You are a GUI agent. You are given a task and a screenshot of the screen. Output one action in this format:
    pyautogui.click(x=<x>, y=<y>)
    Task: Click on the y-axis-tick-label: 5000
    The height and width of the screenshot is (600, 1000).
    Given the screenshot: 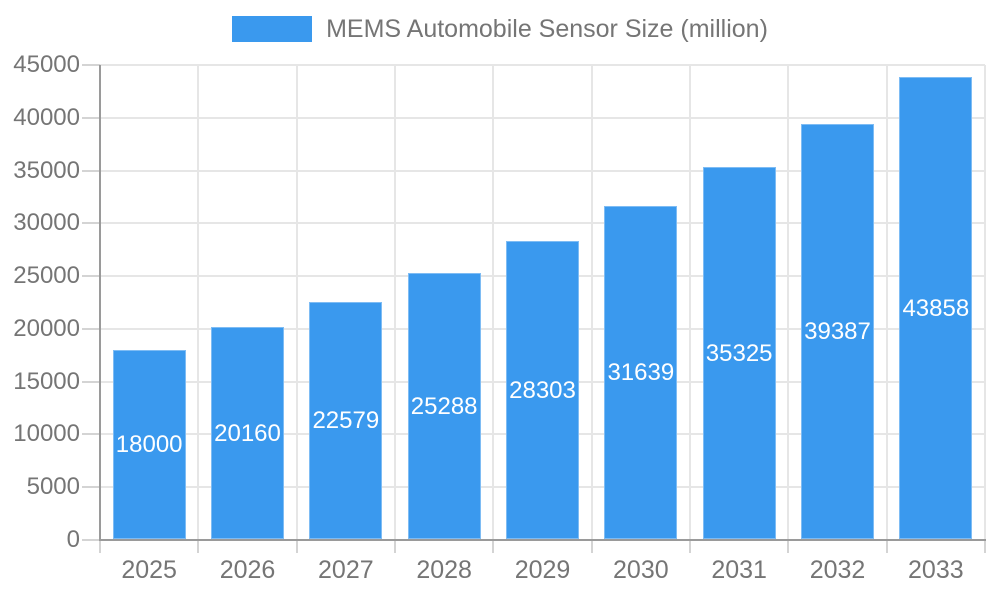 What is the action you would take?
    pyautogui.click(x=53, y=487)
    